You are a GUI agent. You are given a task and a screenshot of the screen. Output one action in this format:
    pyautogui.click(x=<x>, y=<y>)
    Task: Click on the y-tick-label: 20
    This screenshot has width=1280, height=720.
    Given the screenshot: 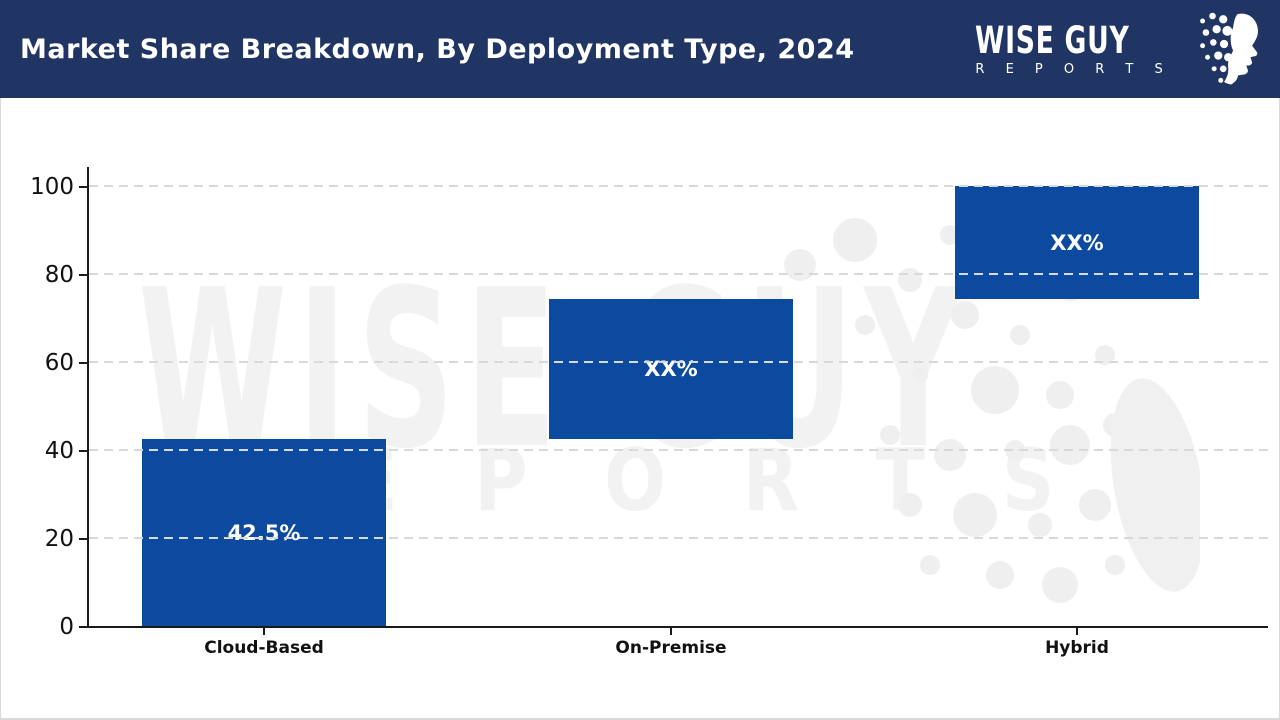 What is the action you would take?
    pyautogui.click(x=59, y=539)
    